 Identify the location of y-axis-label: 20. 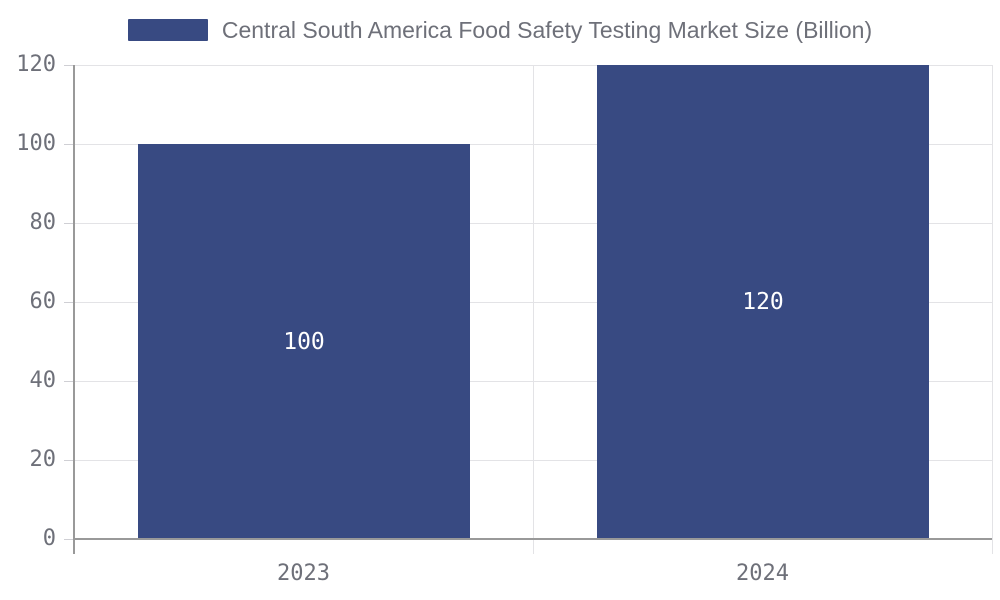
(43, 459).